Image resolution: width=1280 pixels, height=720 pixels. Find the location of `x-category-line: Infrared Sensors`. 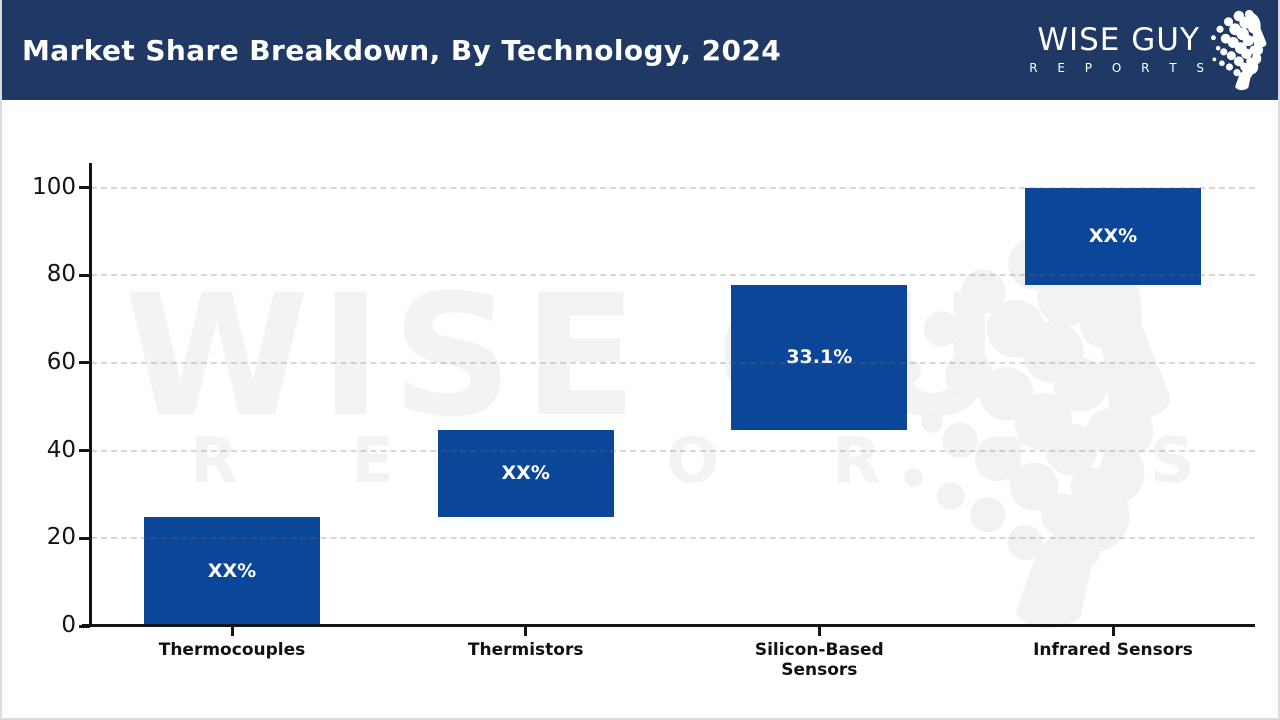

x-category-line: Infrared Sensors is located at coordinates (1113, 650).